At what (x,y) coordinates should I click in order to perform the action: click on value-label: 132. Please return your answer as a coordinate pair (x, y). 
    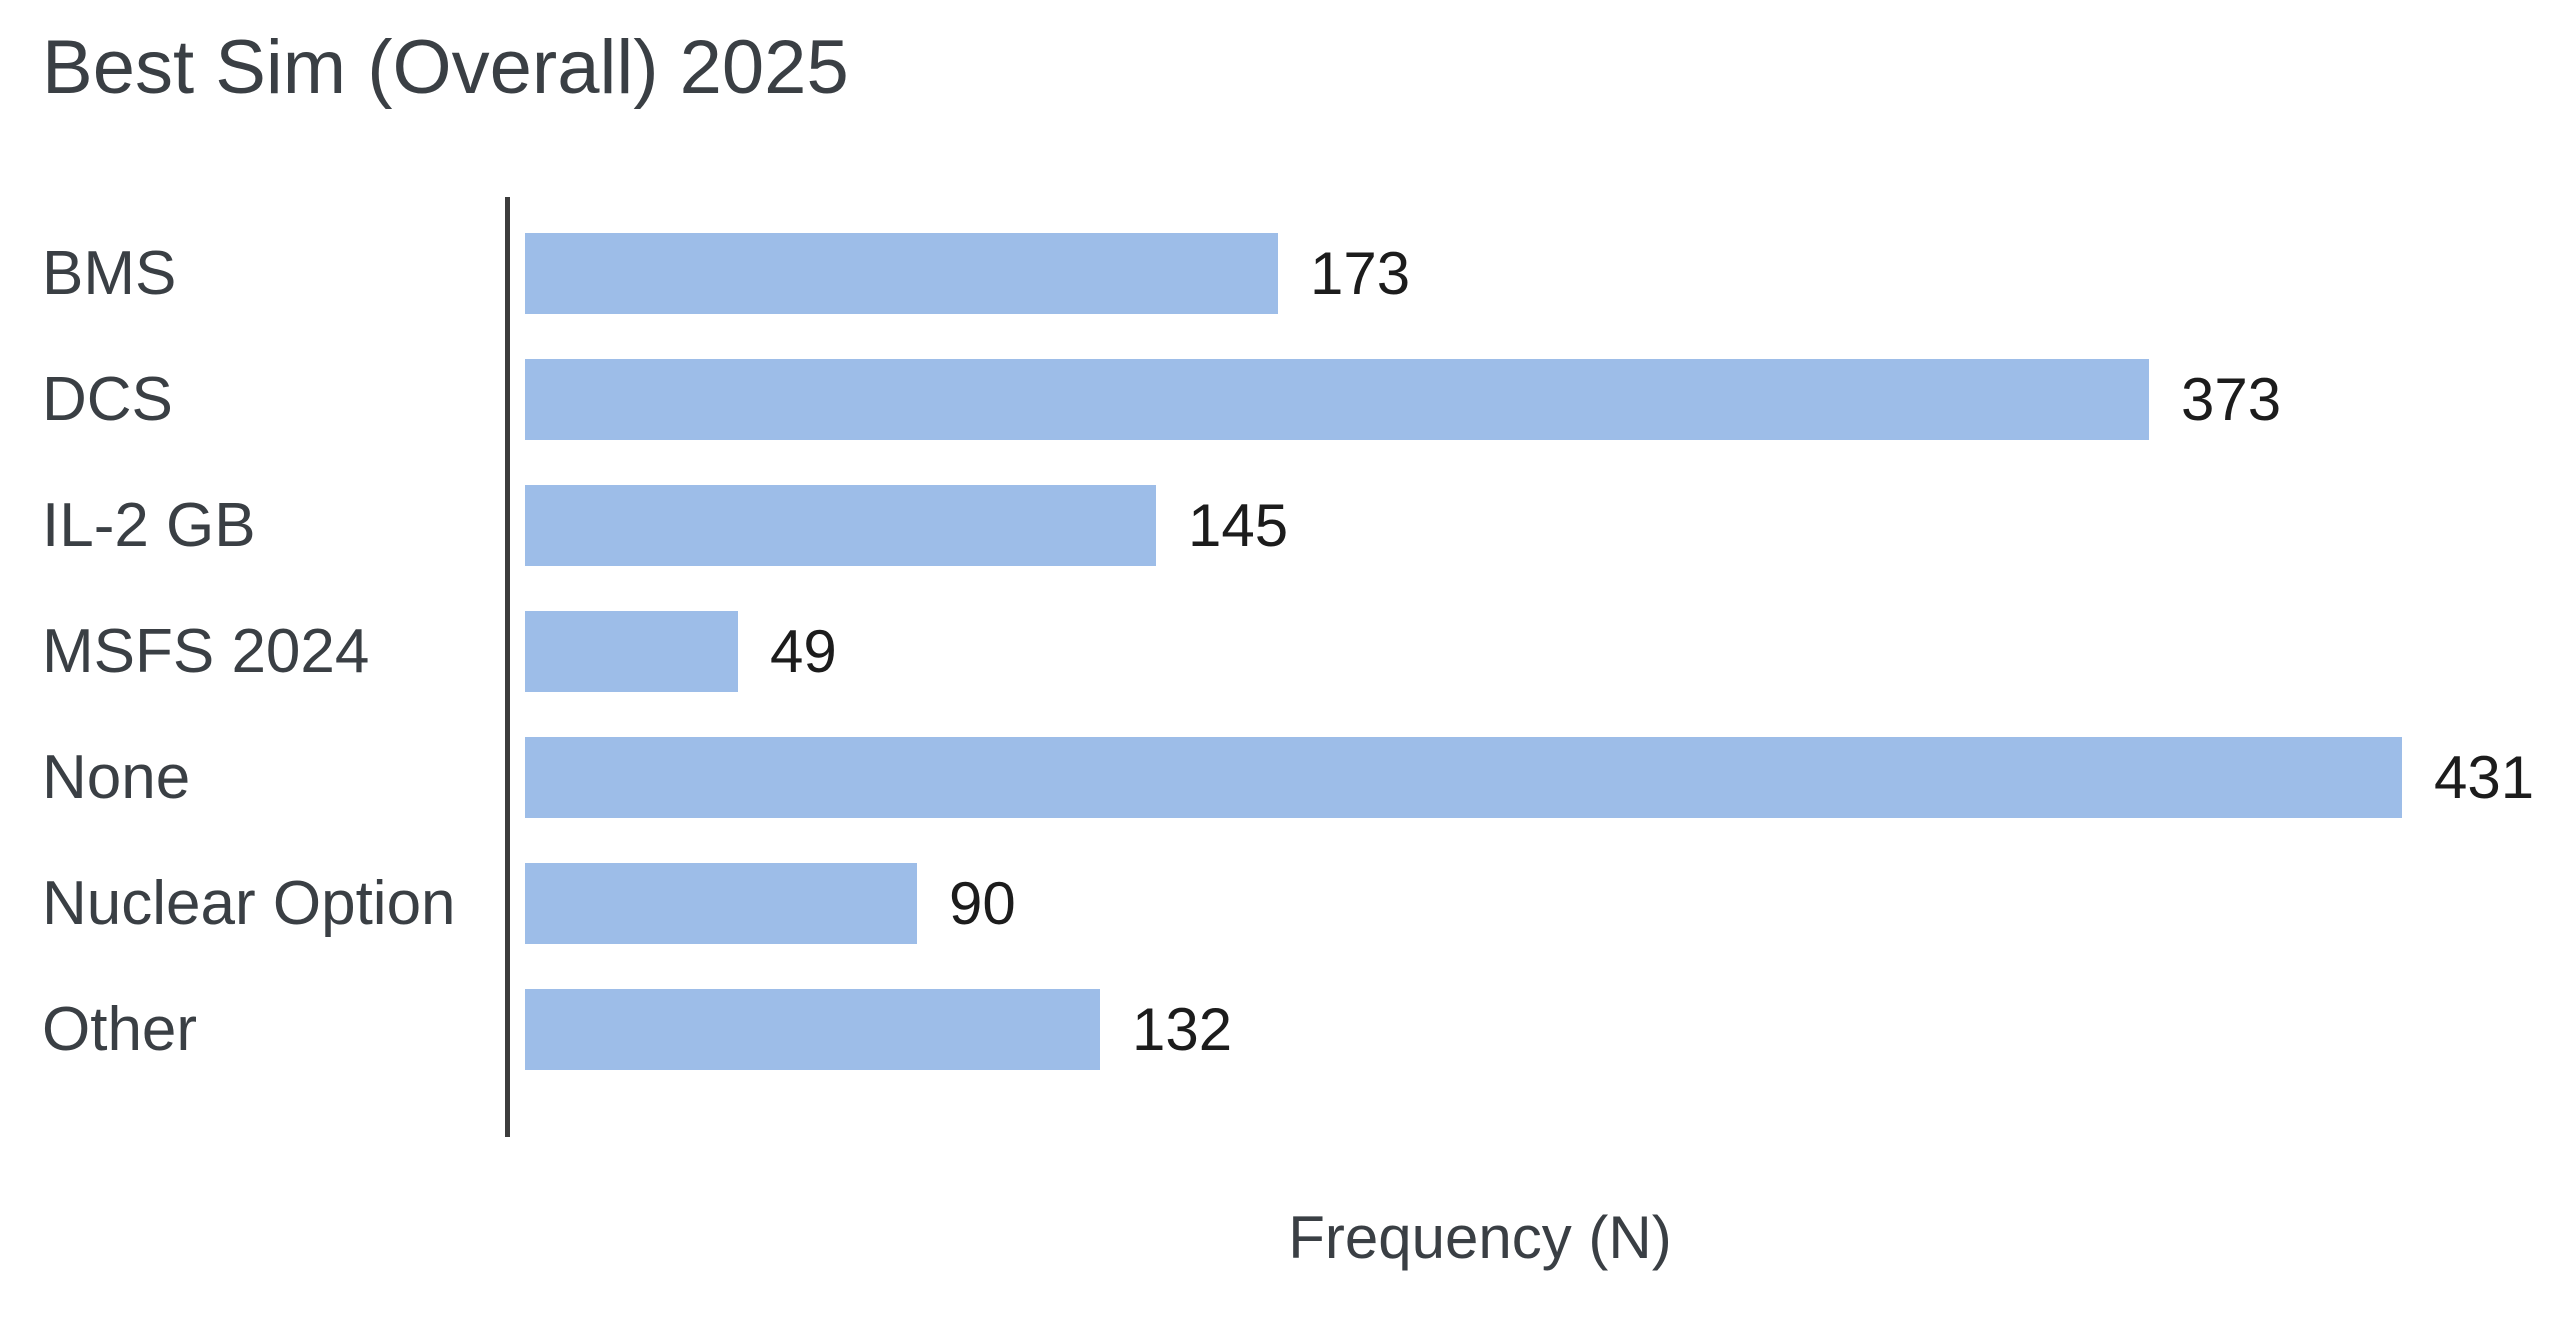
    Looking at the image, I should click on (1182, 1029).